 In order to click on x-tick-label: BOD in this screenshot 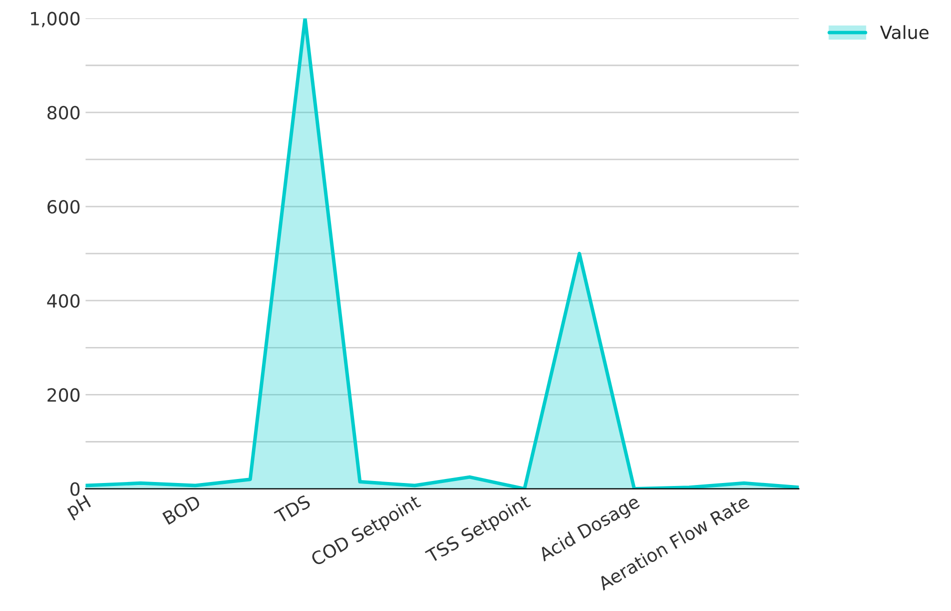, I will do `click(182, 509)`.